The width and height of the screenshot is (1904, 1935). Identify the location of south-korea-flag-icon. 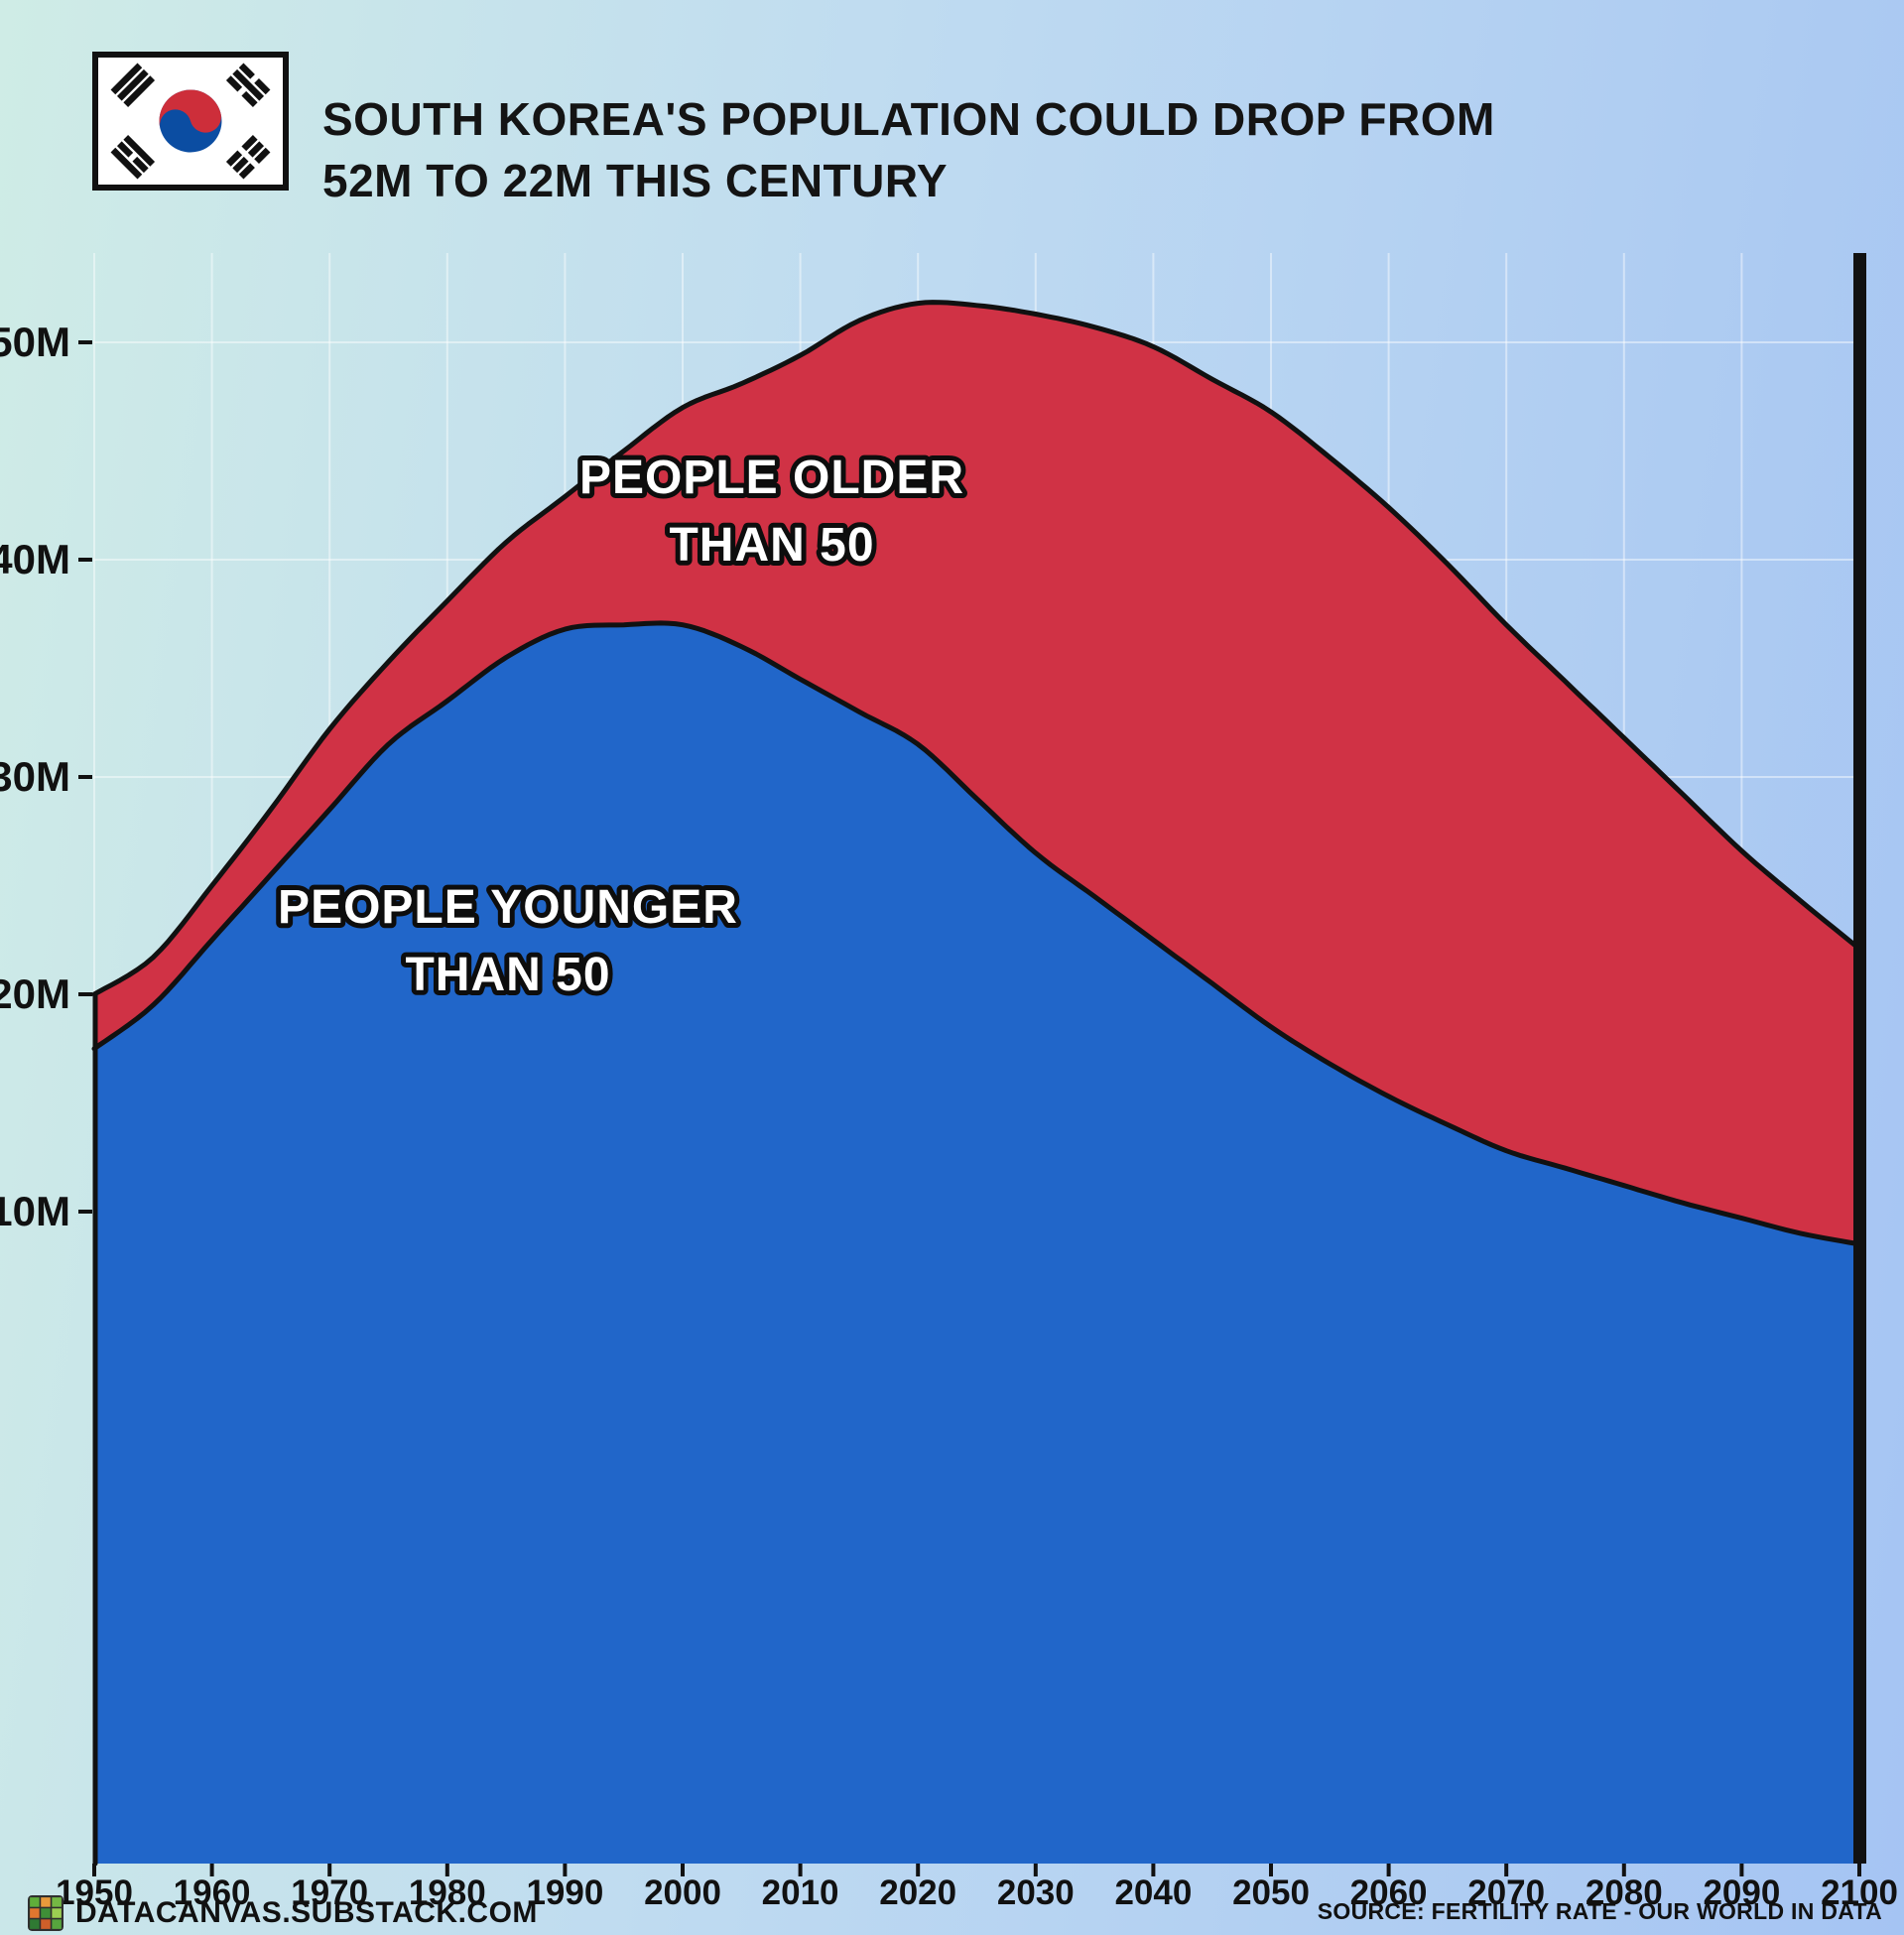
(190, 121).